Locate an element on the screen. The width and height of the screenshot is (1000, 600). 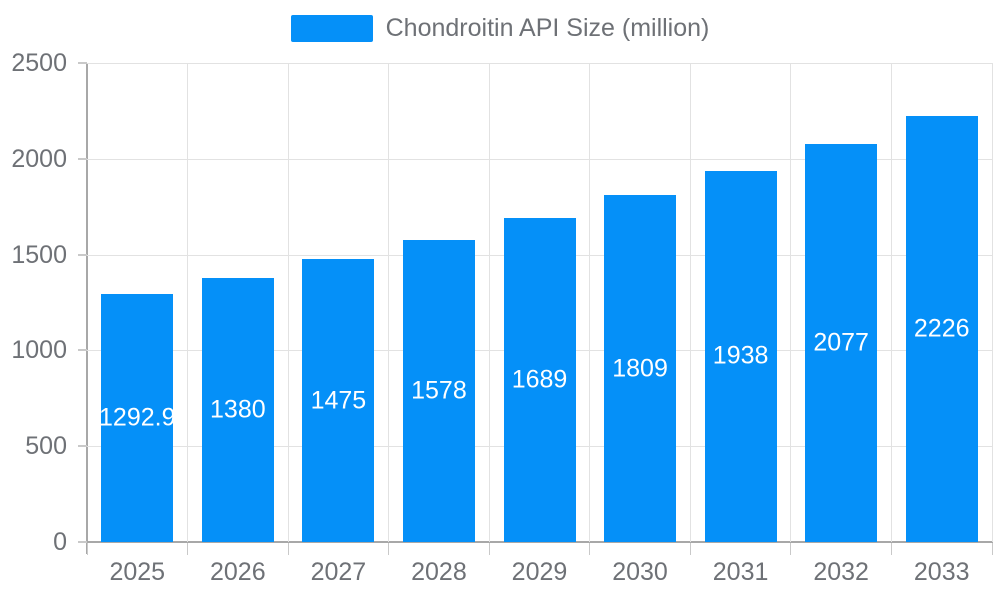
bar: 1578 is located at coordinates (438, 390).